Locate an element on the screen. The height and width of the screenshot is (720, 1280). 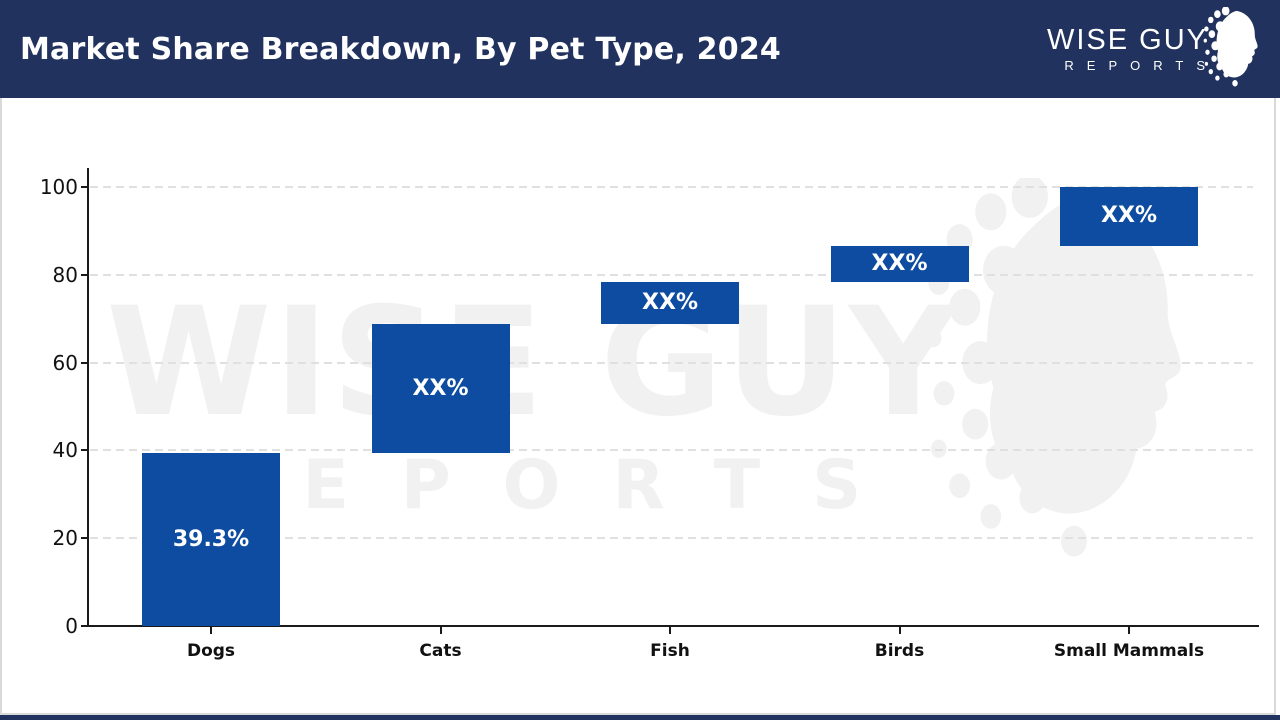
bar-value-label-dogs: 39.3% is located at coordinates (211, 539).